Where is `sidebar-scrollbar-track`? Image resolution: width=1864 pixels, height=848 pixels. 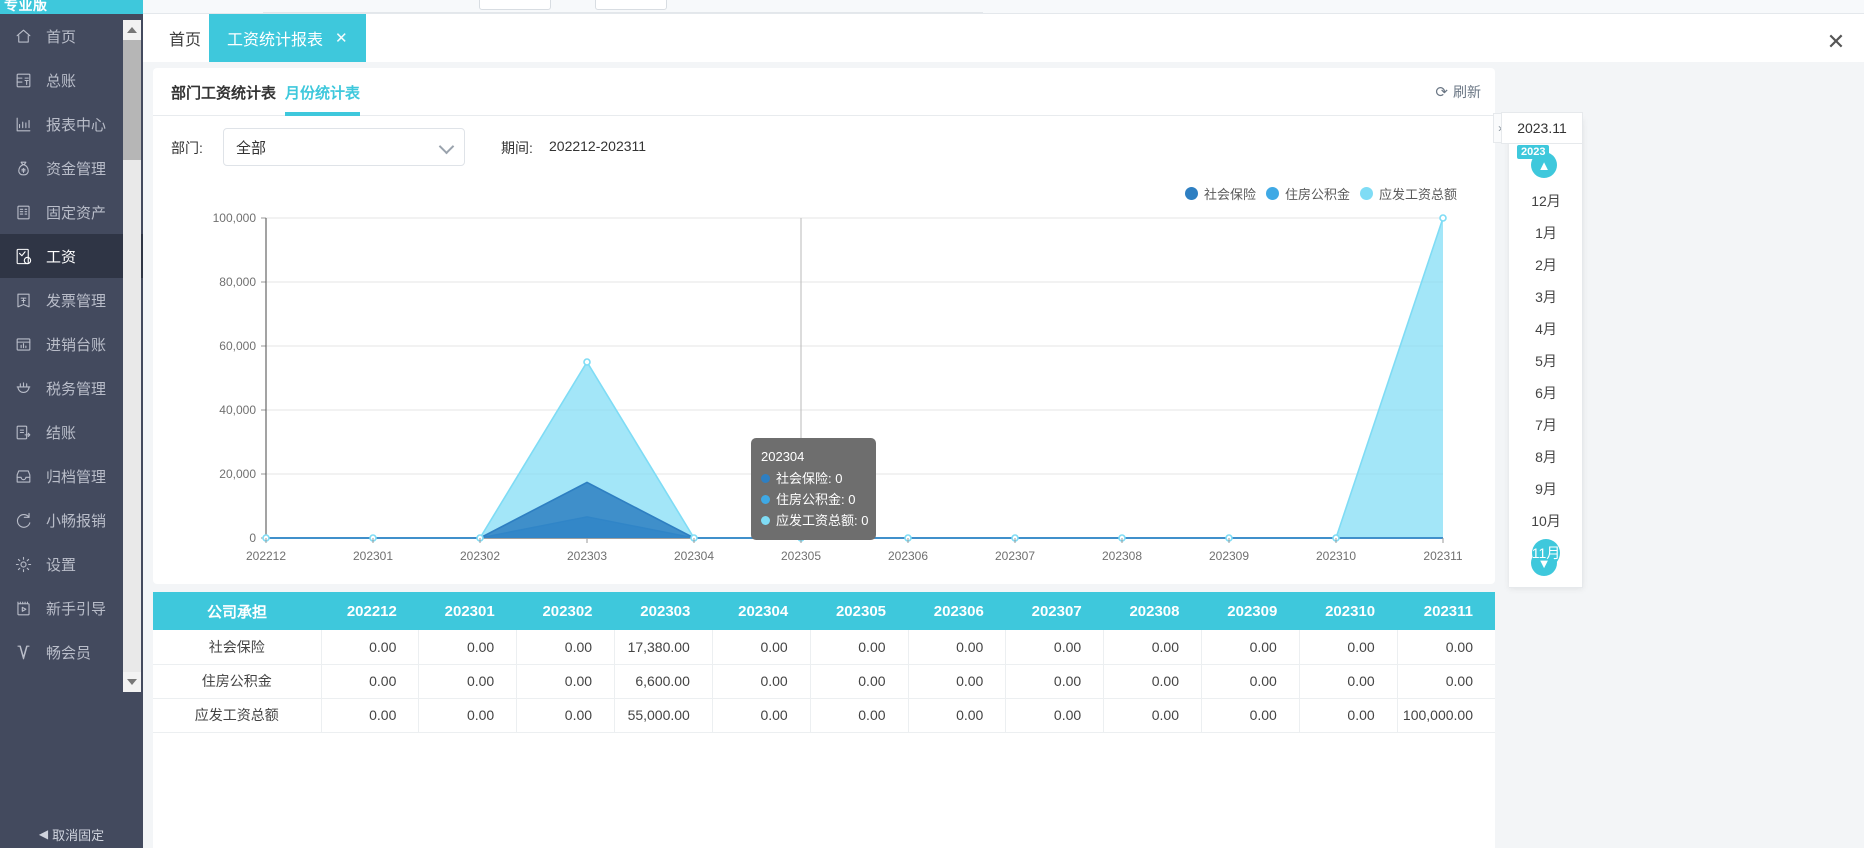 sidebar-scrollbar-track is located at coordinates (132, 356).